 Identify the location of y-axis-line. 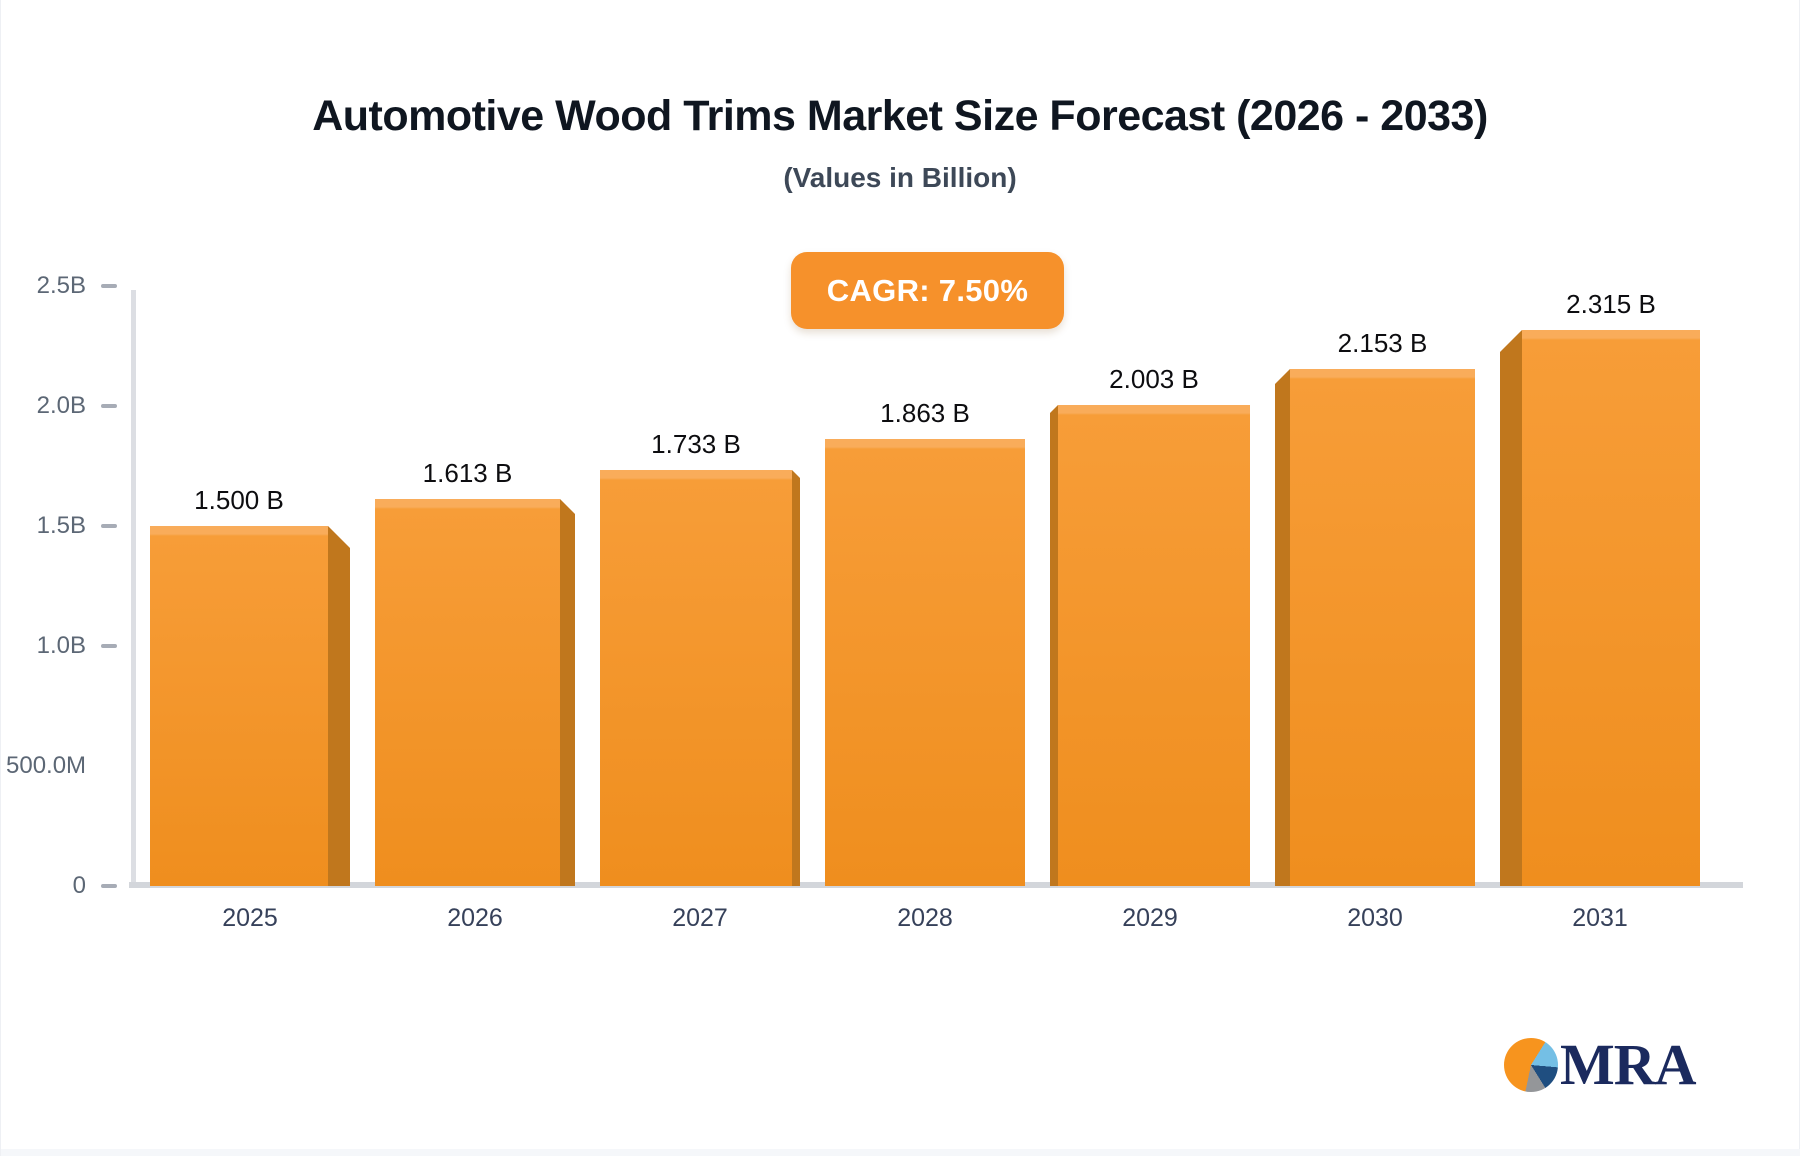
(133, 588).